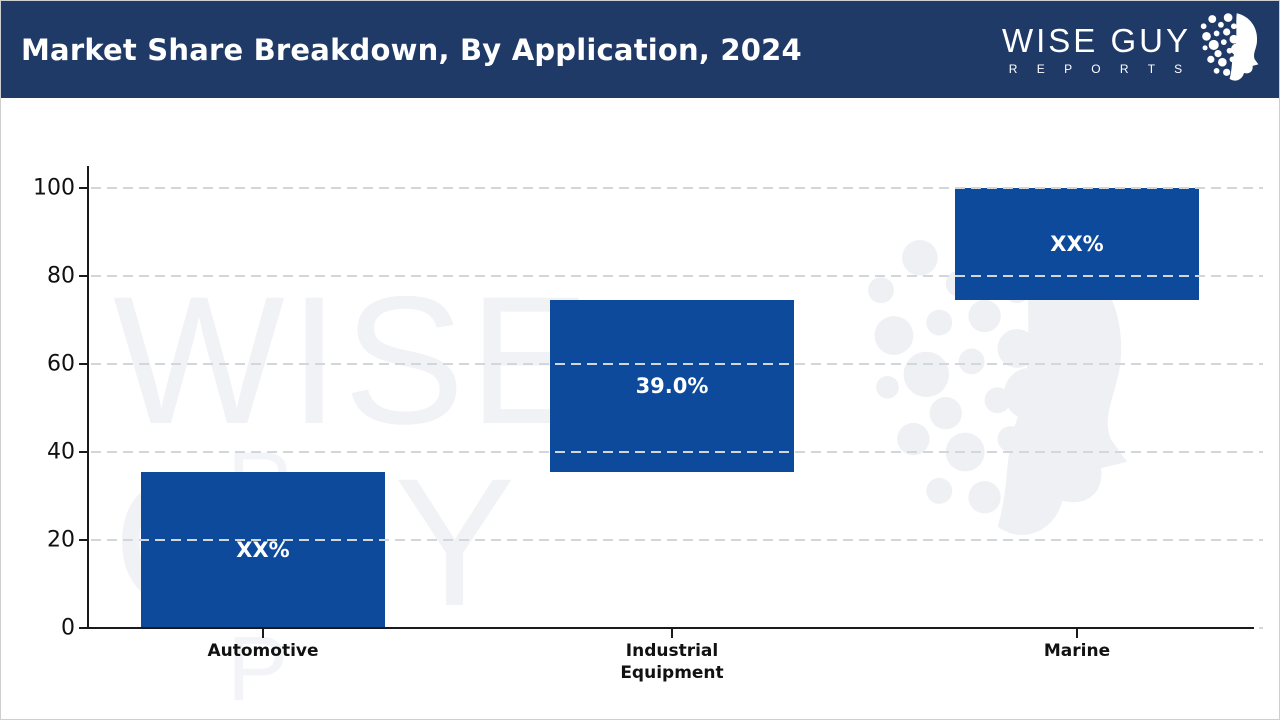 The height and width of the screenshot is (720, 1280). Describe the element at coordinates (61, 452) in the screenshot. I see `y-tick-label: 40` at that location.